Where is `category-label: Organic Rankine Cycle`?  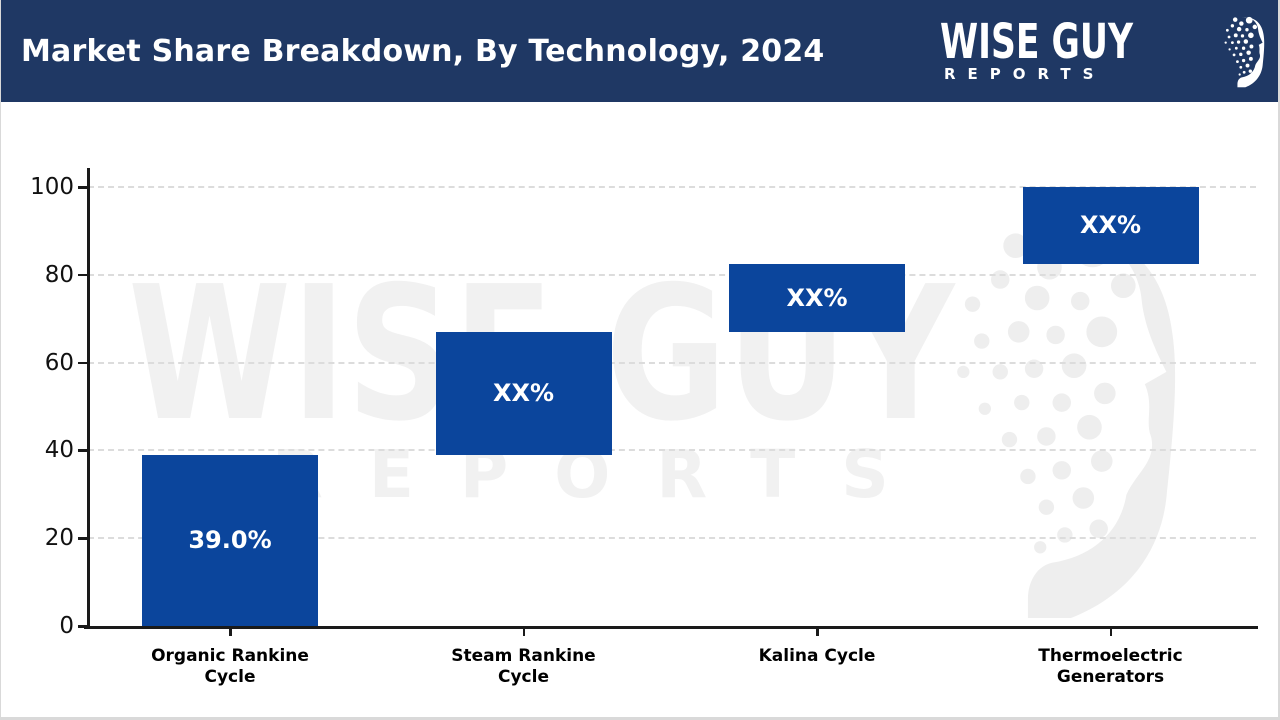 category-label: Organic Rankine Cycle is located at coordinates (230, 667).